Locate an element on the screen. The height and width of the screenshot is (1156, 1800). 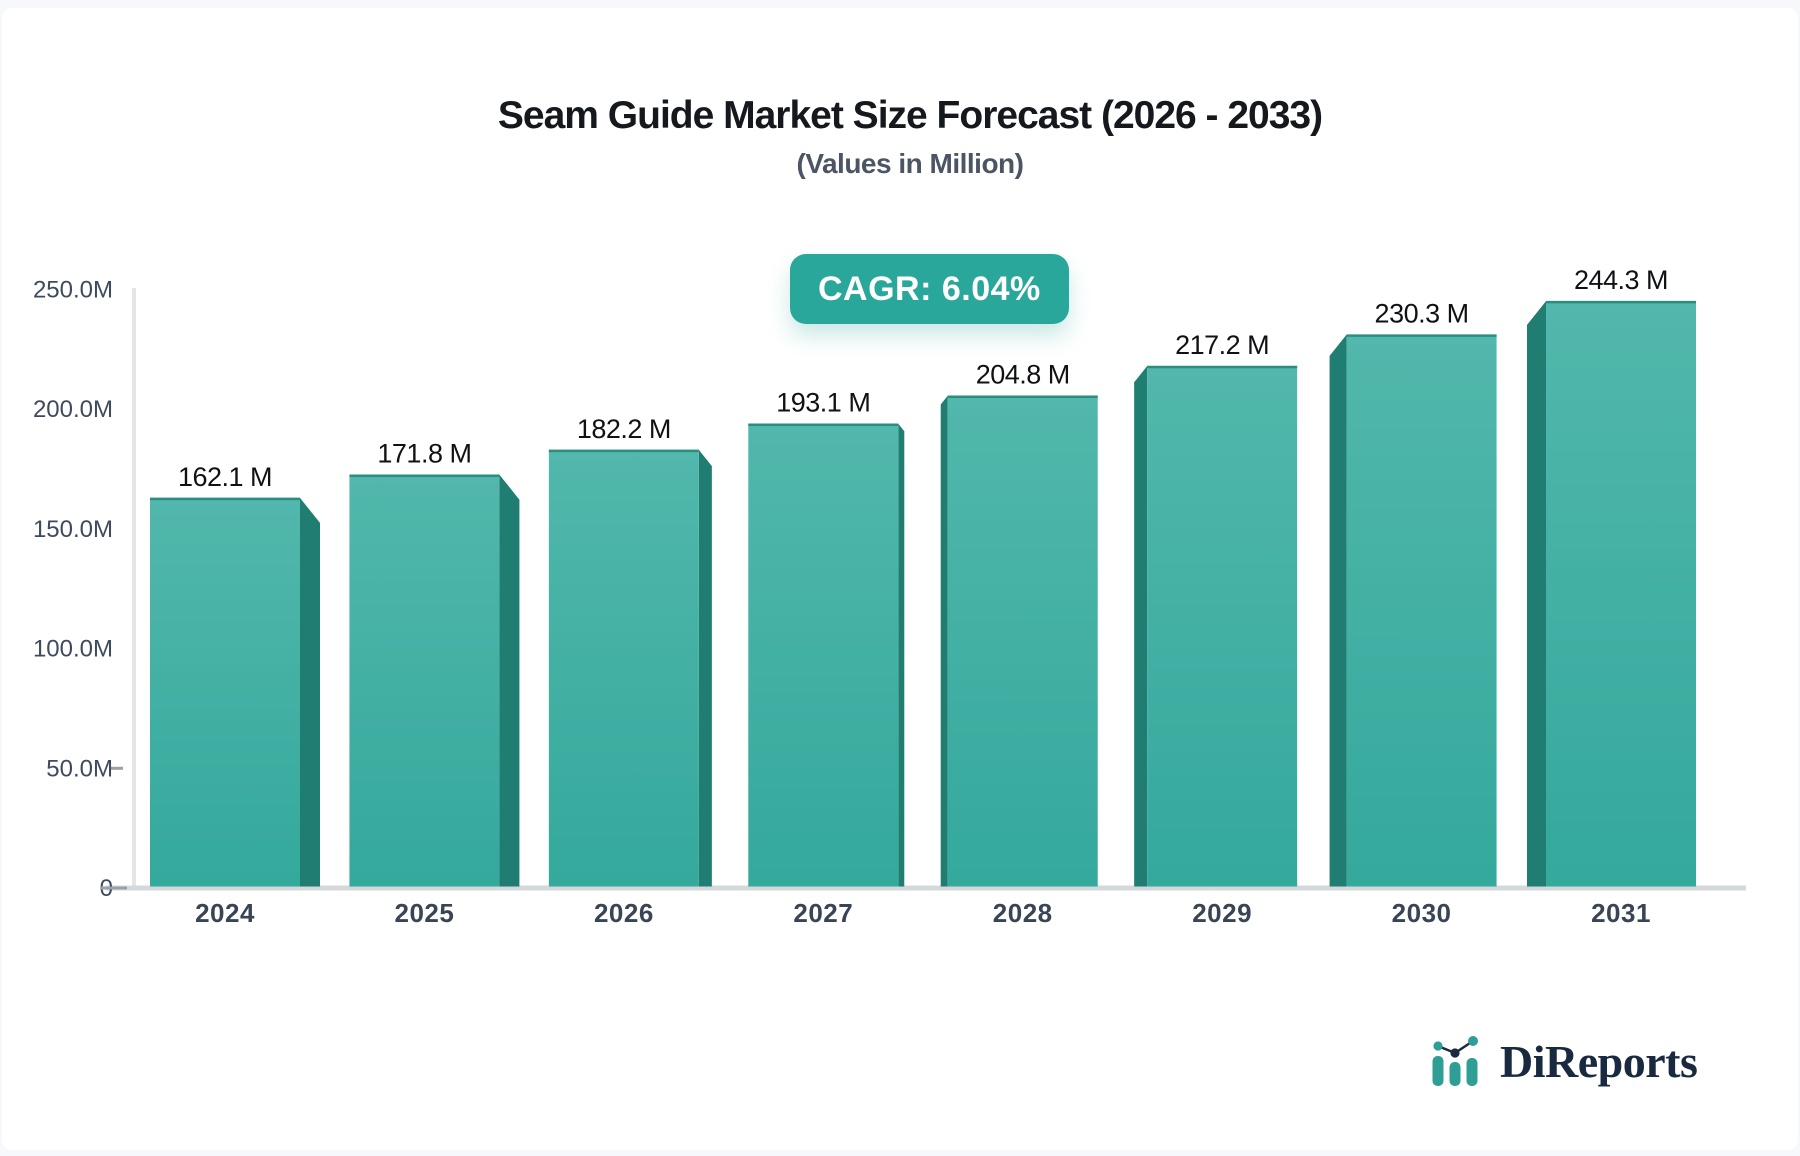
logo-bar-right is located at coordinates (1472, 1072).